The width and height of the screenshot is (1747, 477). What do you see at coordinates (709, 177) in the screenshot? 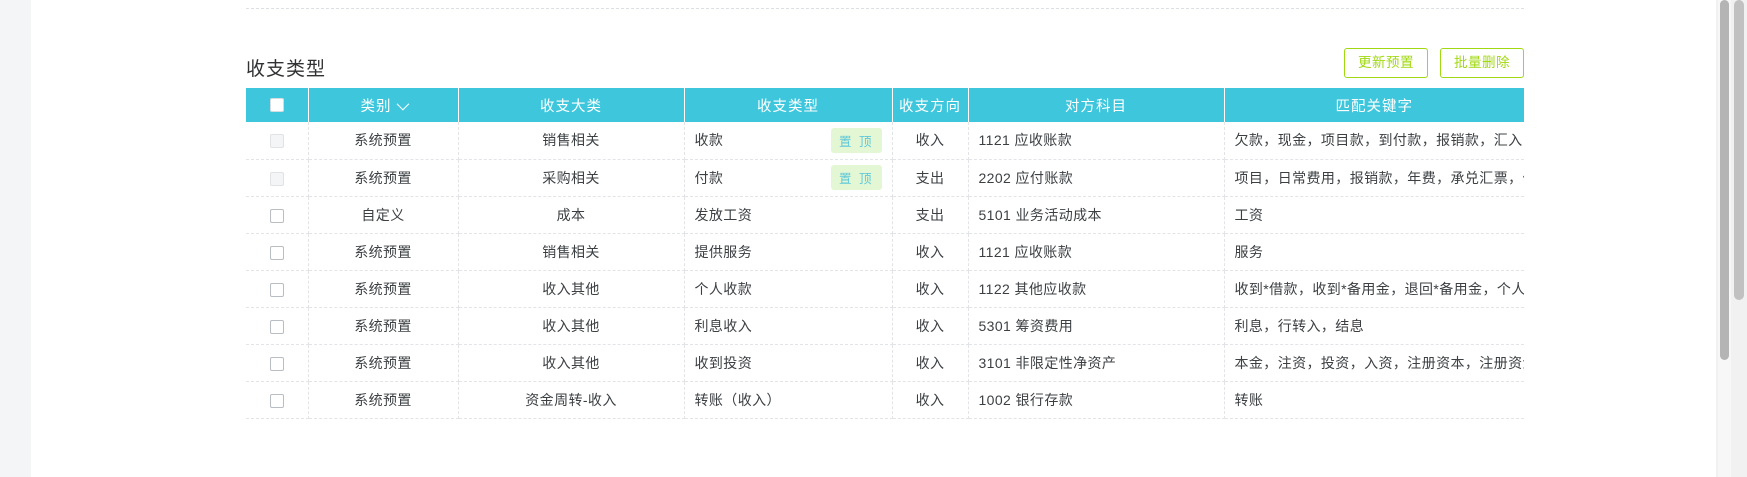
I see `cell-type-label: 付款` at bounding box center [709, 177].